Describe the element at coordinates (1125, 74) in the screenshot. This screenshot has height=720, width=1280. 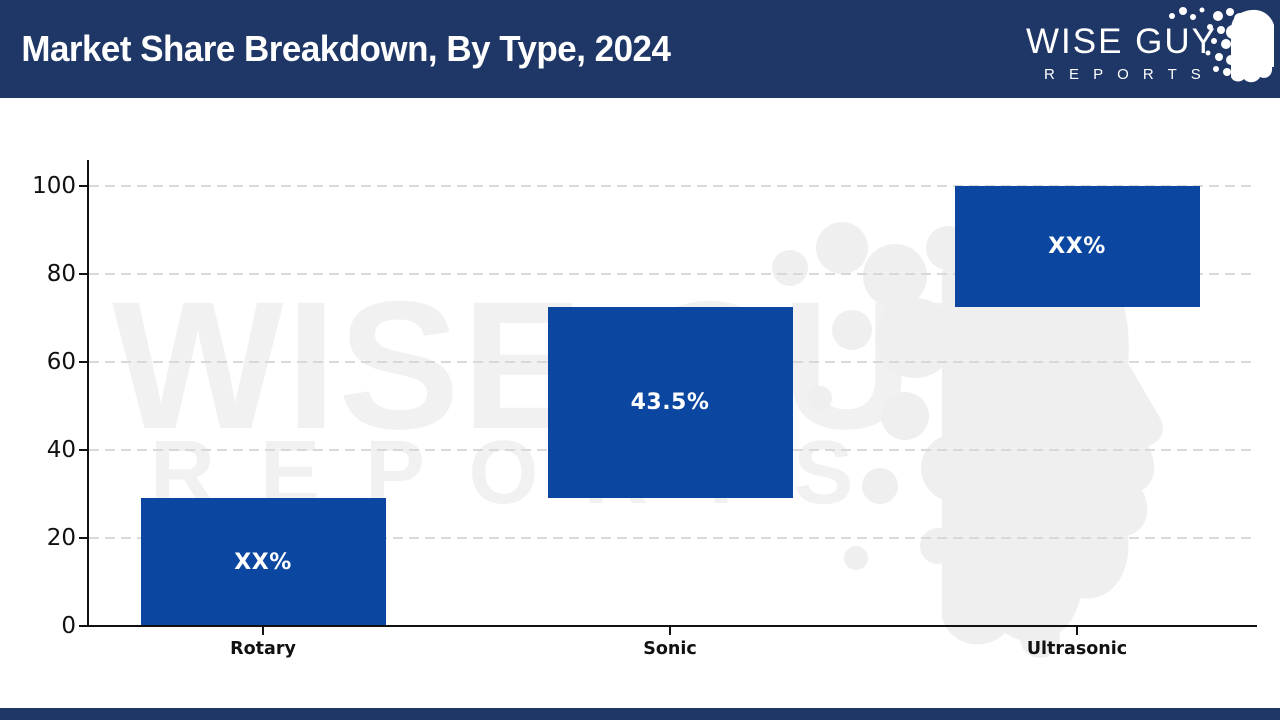
I see `logo-subtitle: R E P O R T S` at that location.